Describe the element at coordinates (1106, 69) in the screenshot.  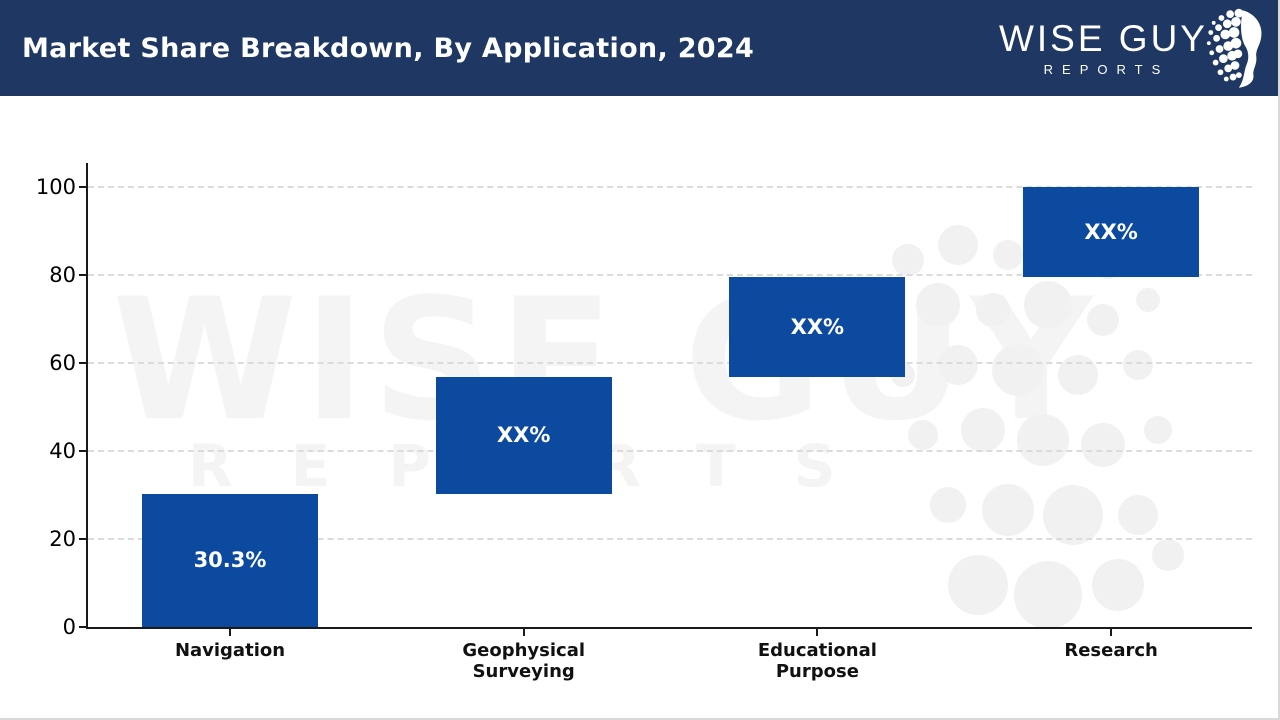
I see `logo-reports-label: REPORTS` at that location.